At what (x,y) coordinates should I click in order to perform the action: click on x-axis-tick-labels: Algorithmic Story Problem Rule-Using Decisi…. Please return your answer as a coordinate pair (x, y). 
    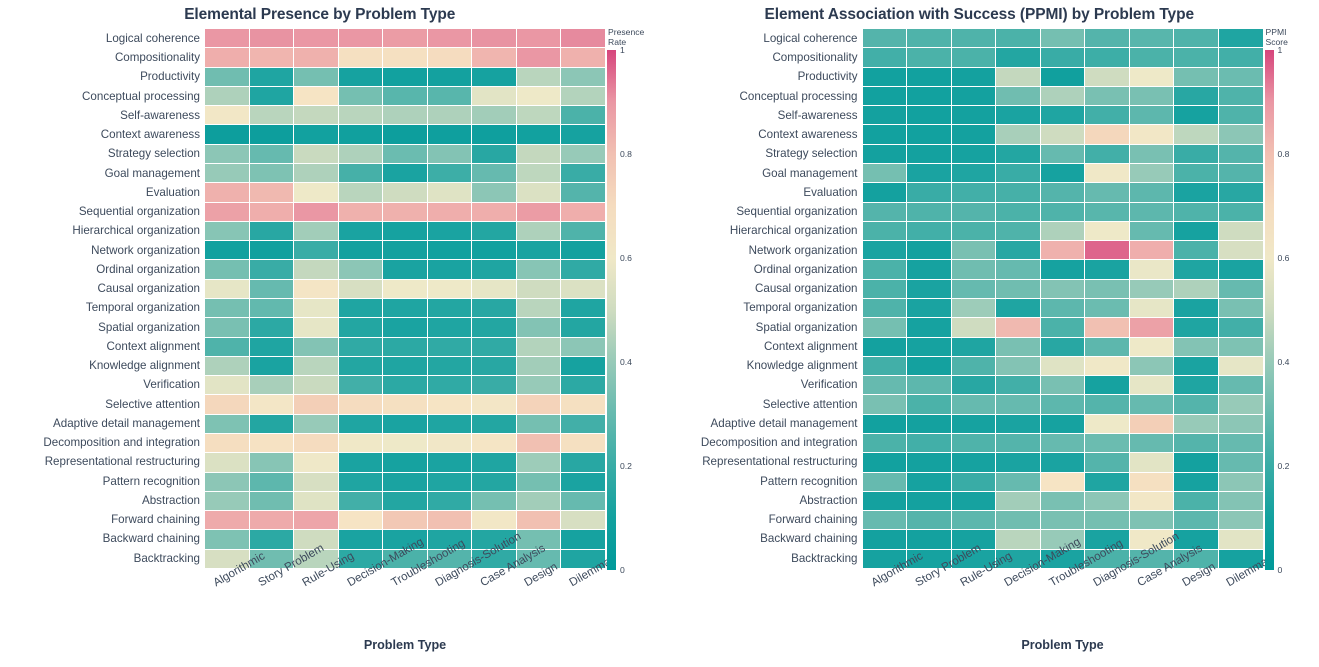
    Looking at the image, I should click on (1067, 587).